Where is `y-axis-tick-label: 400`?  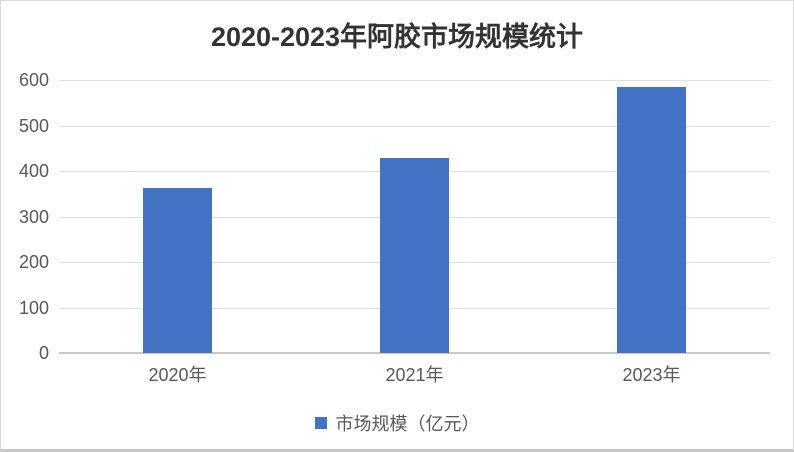
y-axis-tick-label: 400 is located at coordinates (33, 171).